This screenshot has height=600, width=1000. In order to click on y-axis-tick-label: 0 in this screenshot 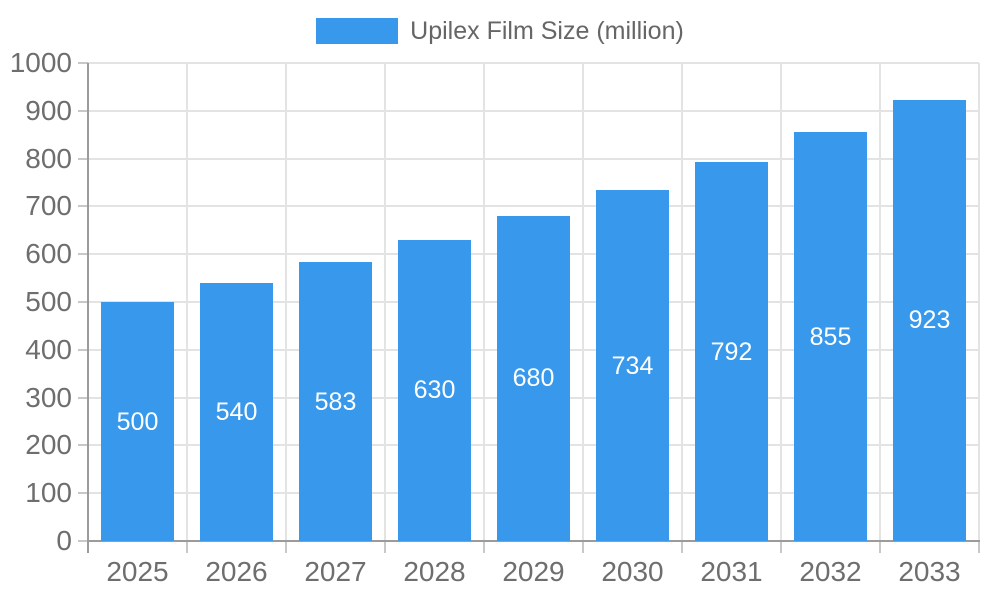, I will do `click(64, 540)`.